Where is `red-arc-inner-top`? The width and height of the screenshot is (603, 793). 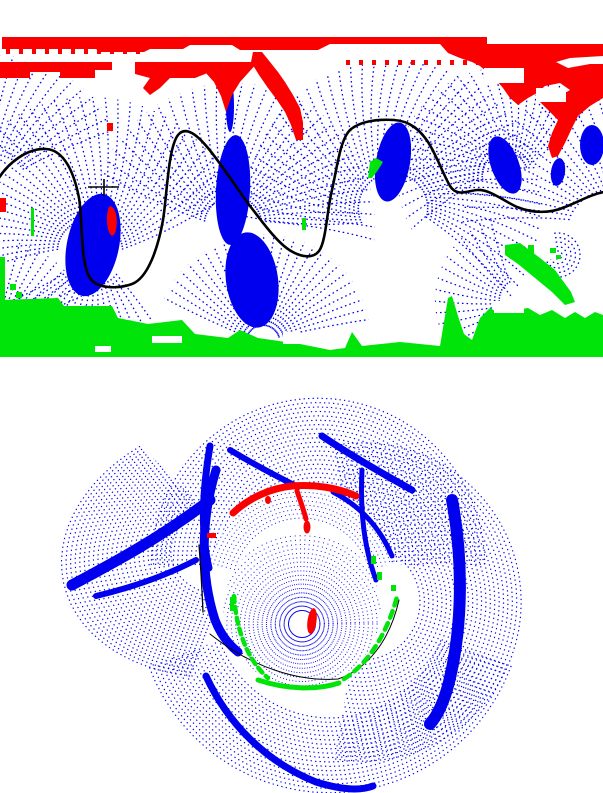
red-arc-inner-top is located at coordinates (294, 499).